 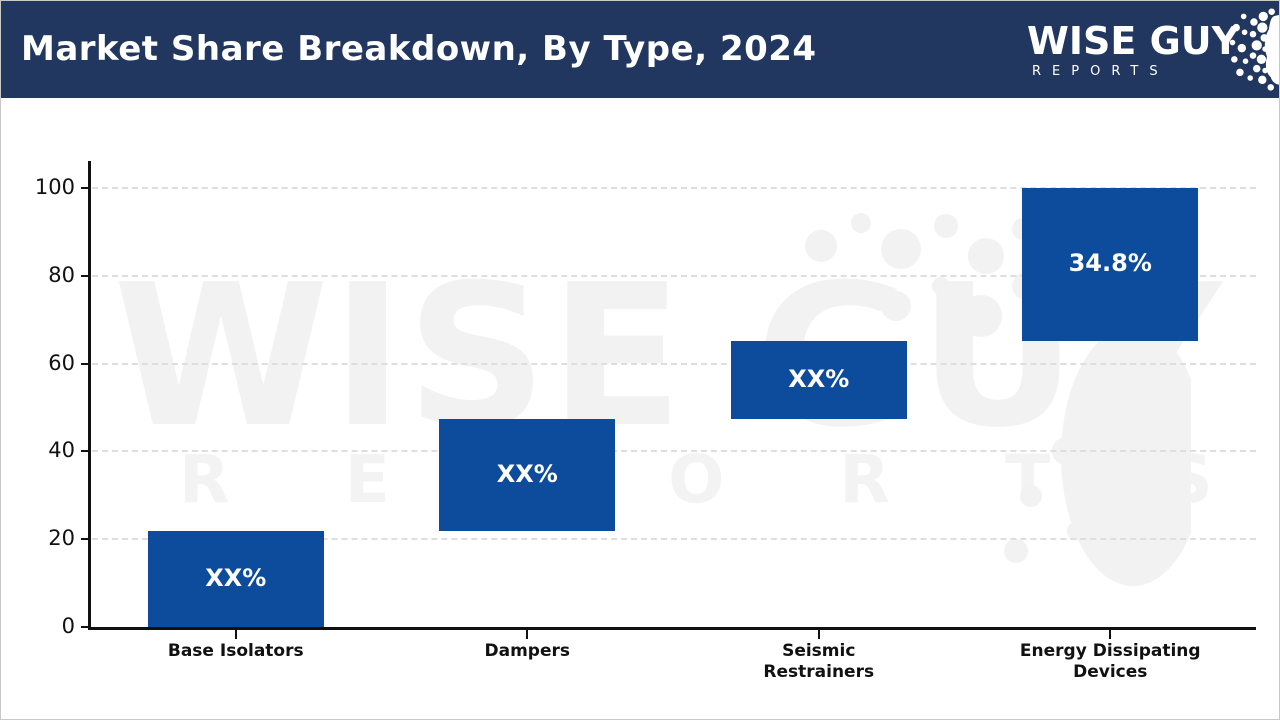 What do you see at coordinates (54, 187) in the screenshot?
I see `y-axis-tick-label: 100` at bounding box center [54, 187].